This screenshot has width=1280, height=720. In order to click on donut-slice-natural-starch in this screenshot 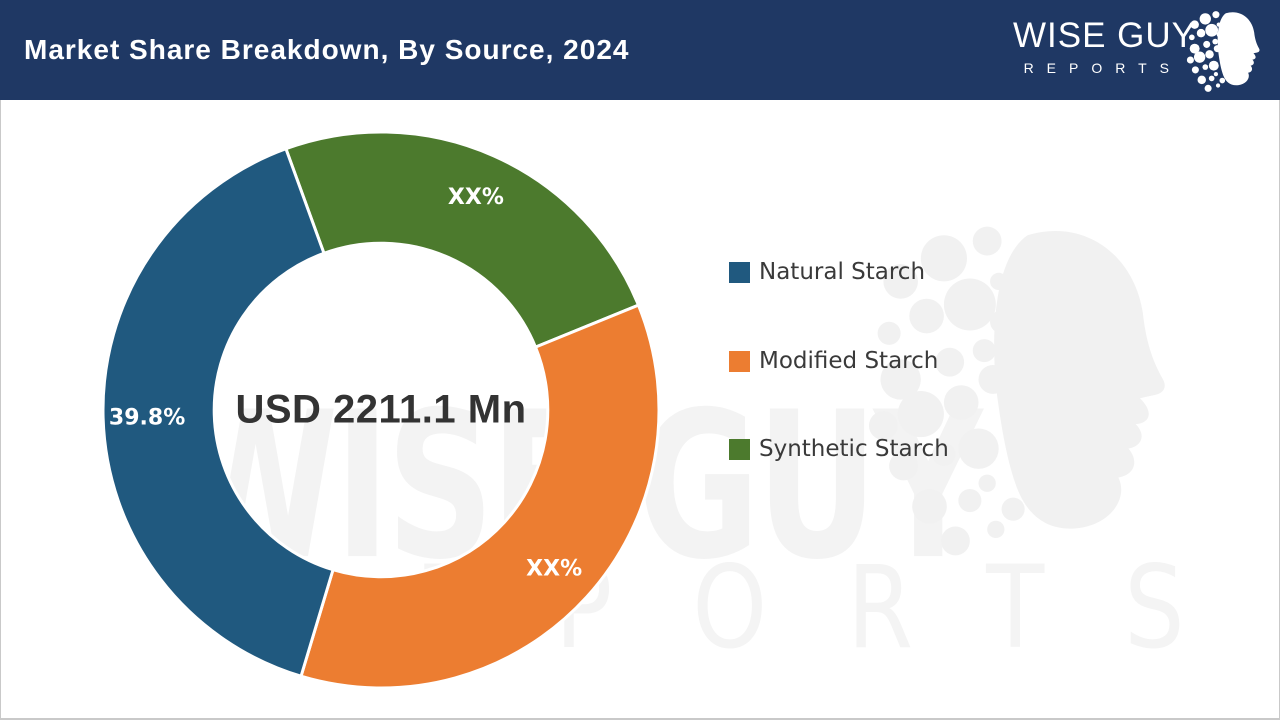, I will do `click(218, 412)`.